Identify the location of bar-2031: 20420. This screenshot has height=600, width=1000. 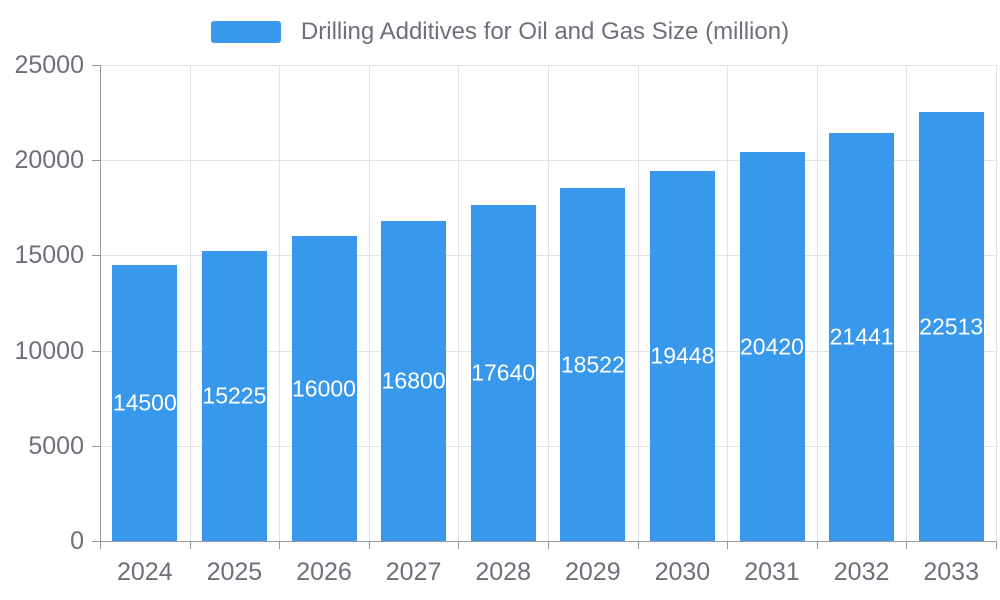
(772, 346).